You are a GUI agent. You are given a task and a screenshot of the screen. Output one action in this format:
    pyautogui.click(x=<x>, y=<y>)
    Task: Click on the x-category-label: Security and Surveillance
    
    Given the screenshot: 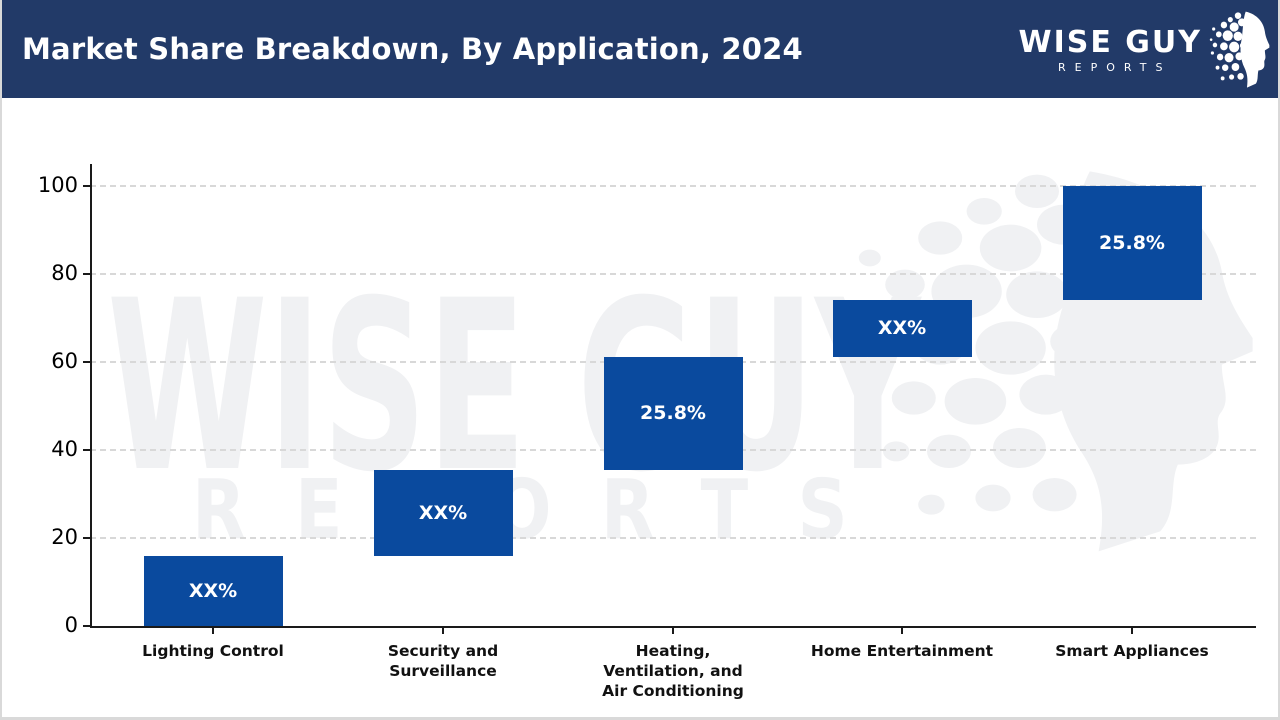 What is the action you would take?
    pyautogui.click(x=443, y=661)
    